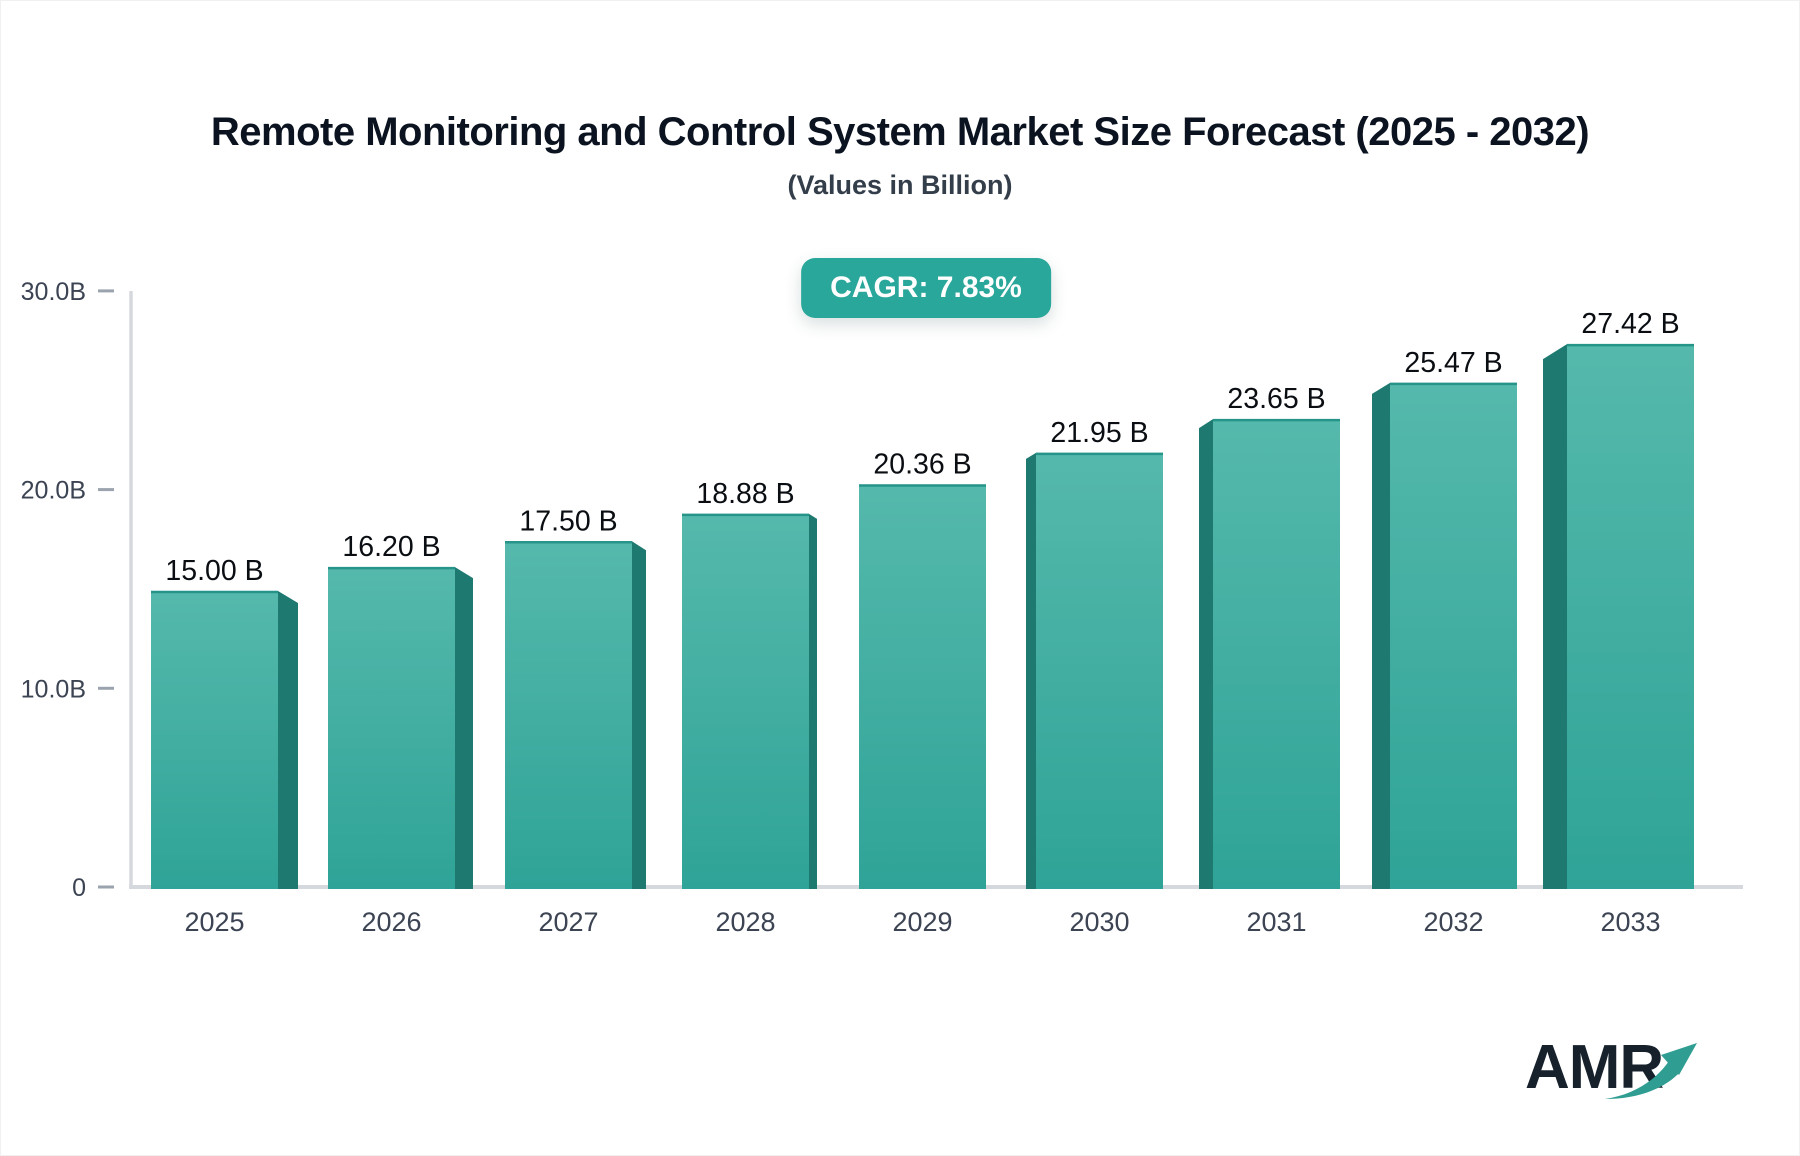 Image resolution: width=1800 pixels, height=1156 pixels. I want to click on bar-2033: 27.42 B 2033, so click(1618, 622).